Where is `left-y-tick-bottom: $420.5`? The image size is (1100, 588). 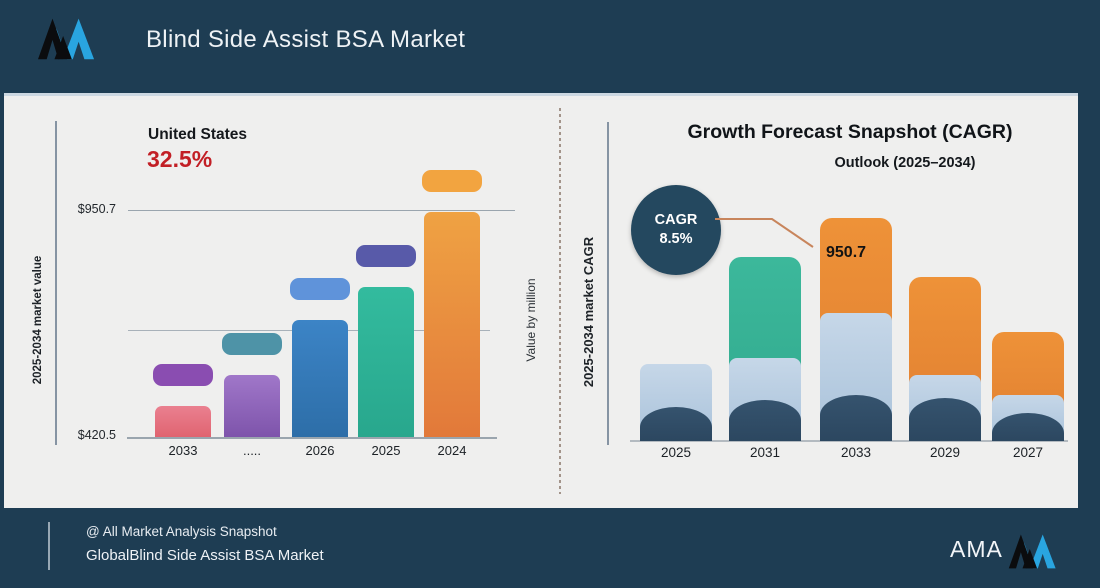
left-y-tick-bottom: $420.5 is located at coordinates (96, 435).